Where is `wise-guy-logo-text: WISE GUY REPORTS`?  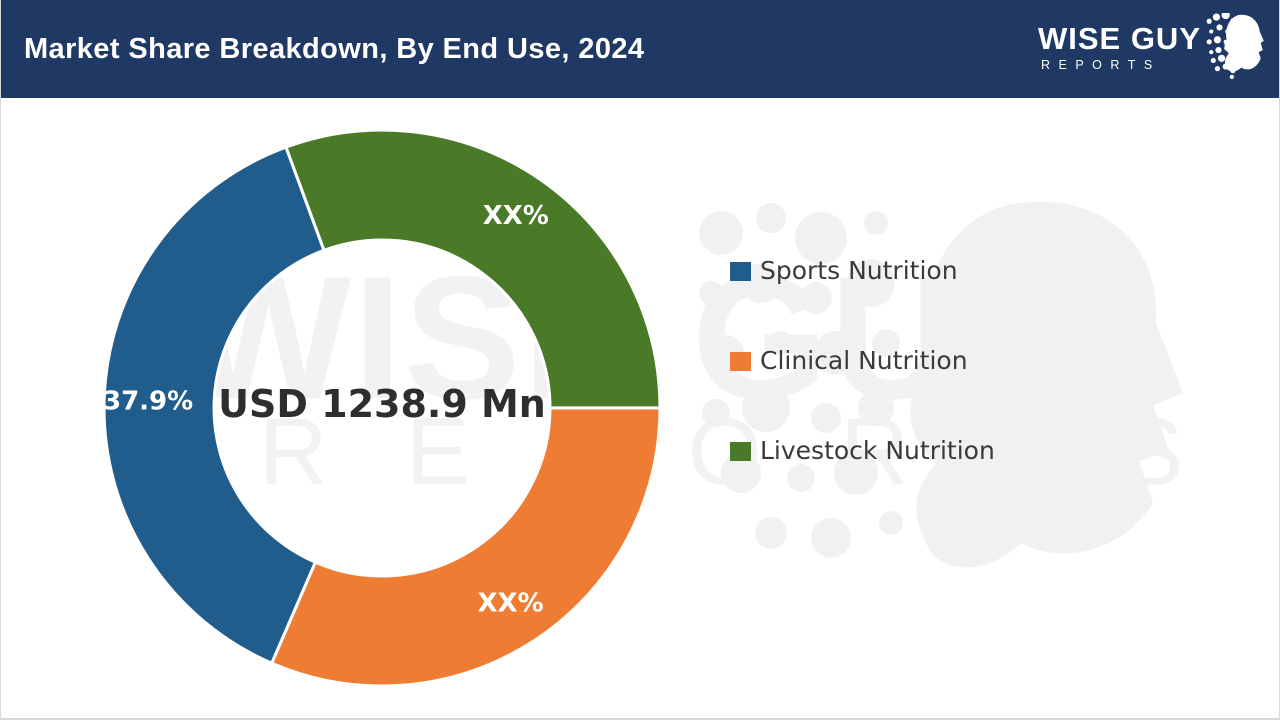
wise-guy-logo-text: WISE GUY REPORTS is located at coordinates (1119, 46).